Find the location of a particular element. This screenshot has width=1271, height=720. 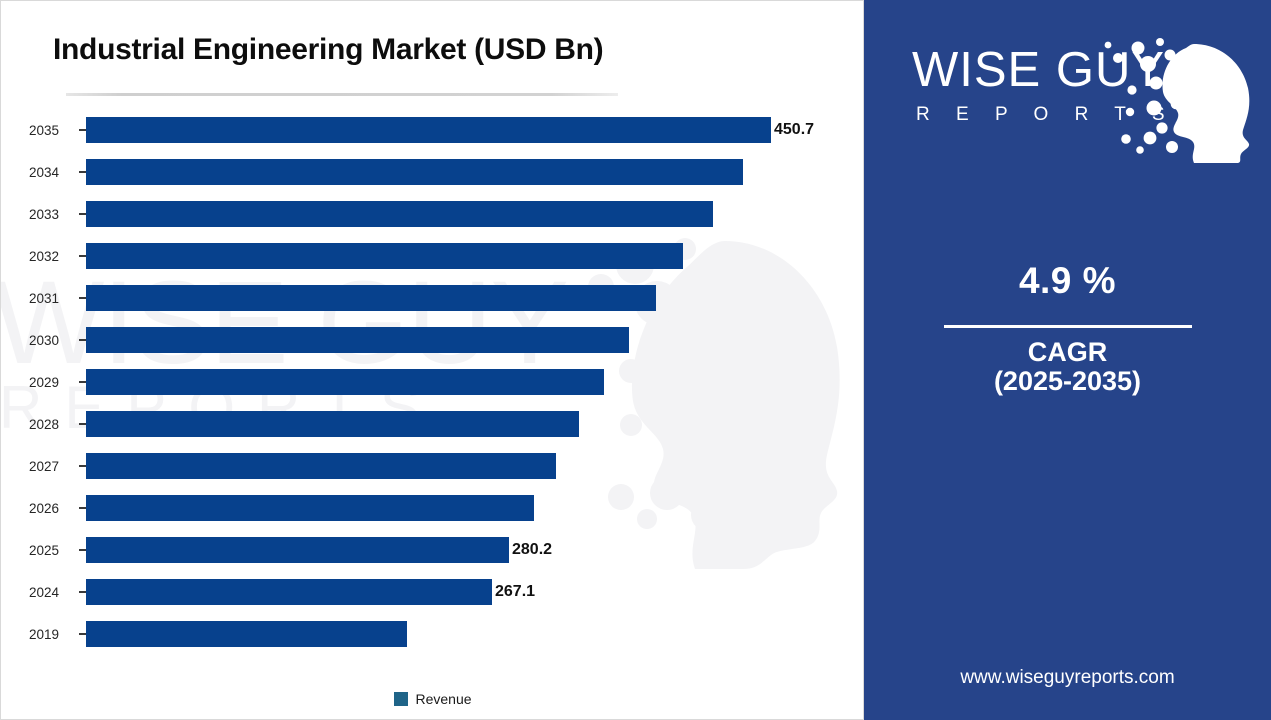

bar-2029 is located at coordinates (345, 382).